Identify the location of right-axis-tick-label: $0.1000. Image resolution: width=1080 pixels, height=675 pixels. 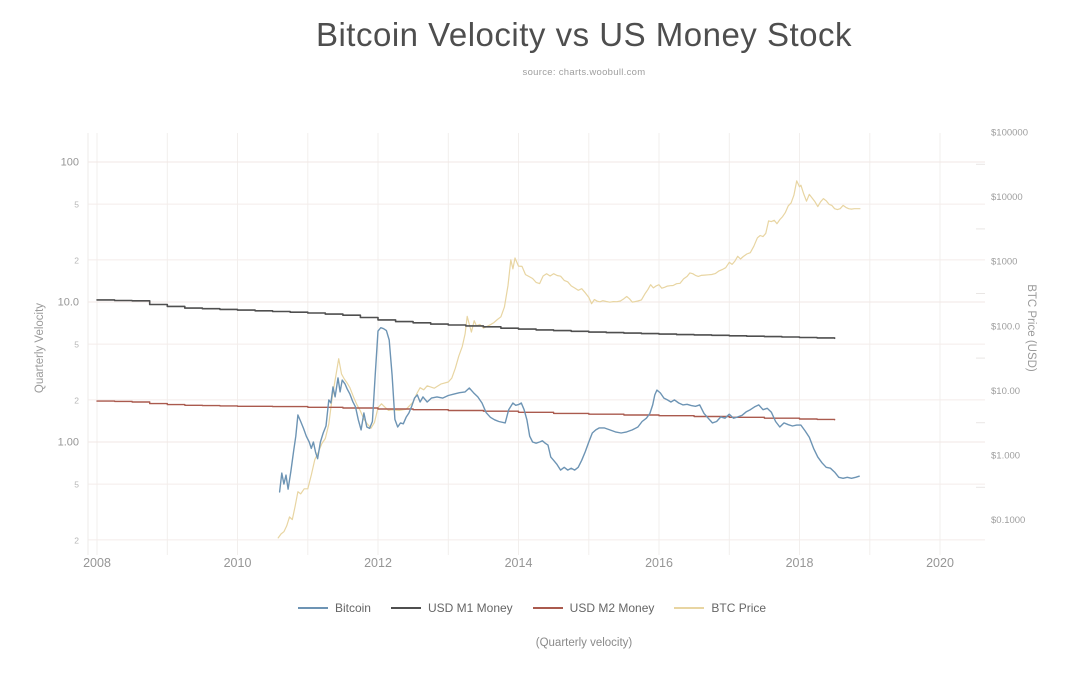
(1008, 520).